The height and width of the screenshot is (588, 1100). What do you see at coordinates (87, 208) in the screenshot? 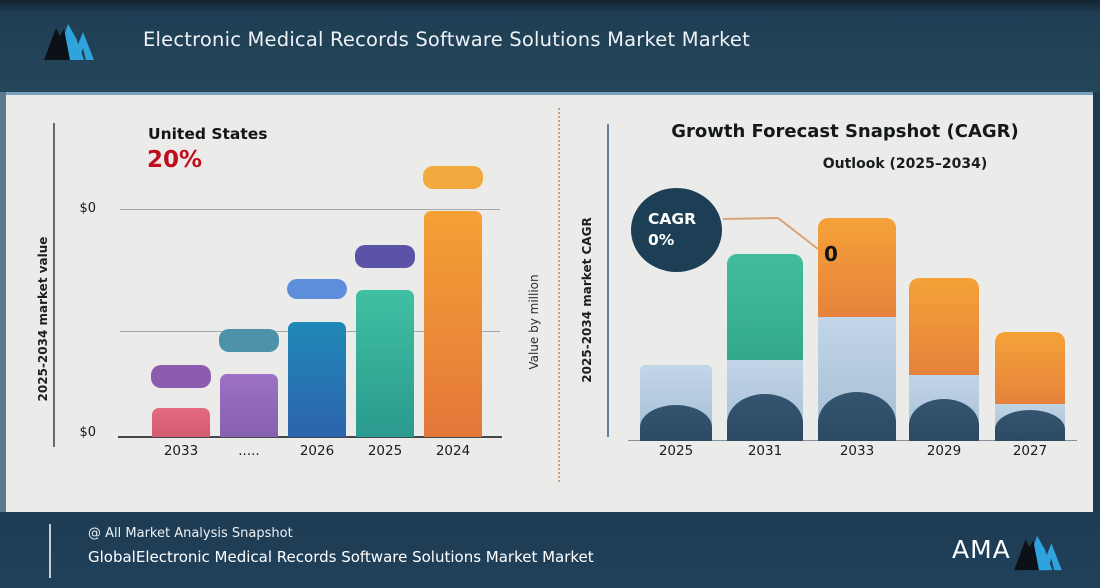
I see `left-tick-top: $0` at bounding box center [87, 208].